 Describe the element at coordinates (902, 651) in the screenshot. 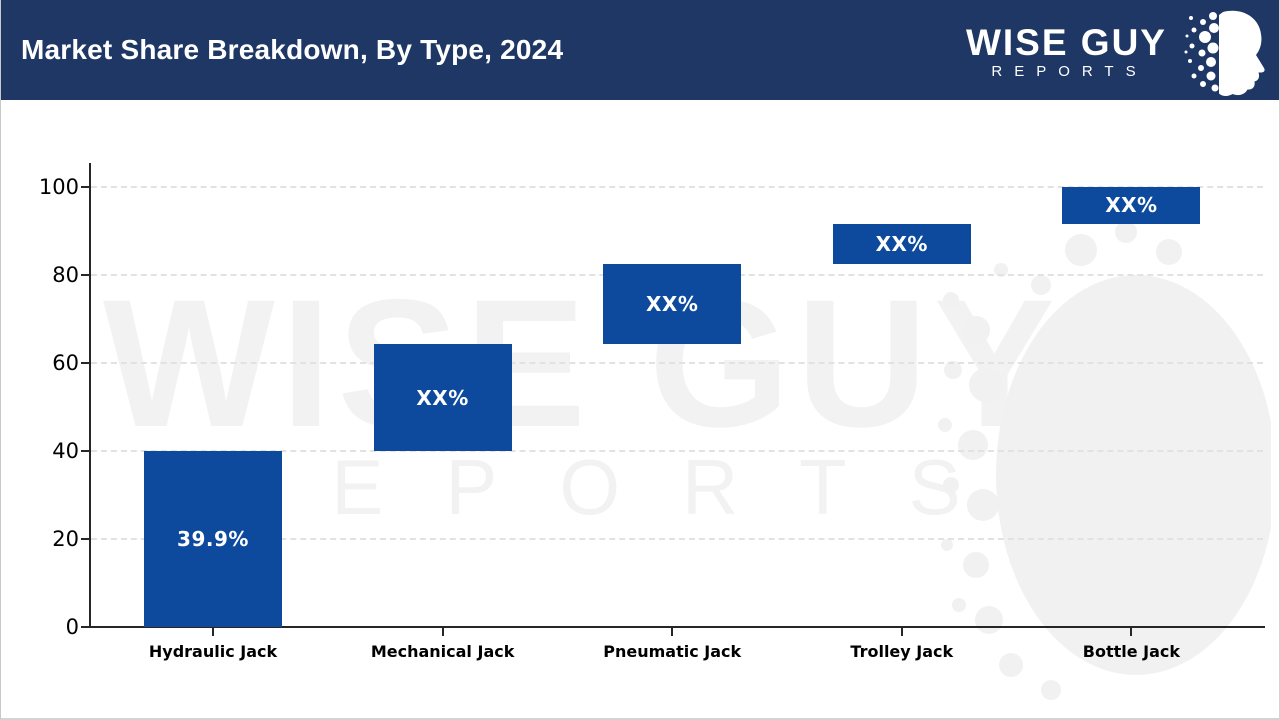

I see `x-axis-label: Trolley Jack` at that location.